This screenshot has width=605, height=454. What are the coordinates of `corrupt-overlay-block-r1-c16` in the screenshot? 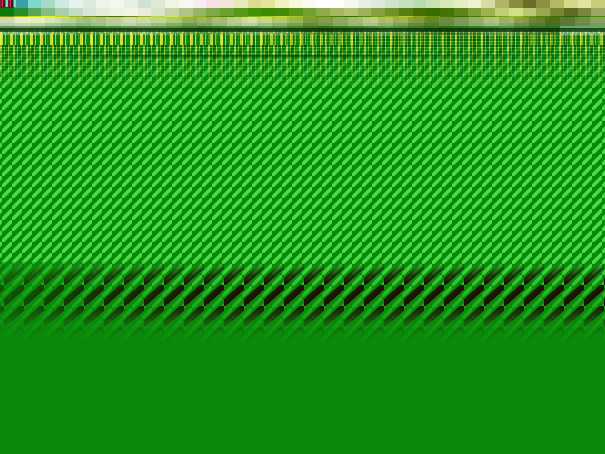 It's located at (234, 21).